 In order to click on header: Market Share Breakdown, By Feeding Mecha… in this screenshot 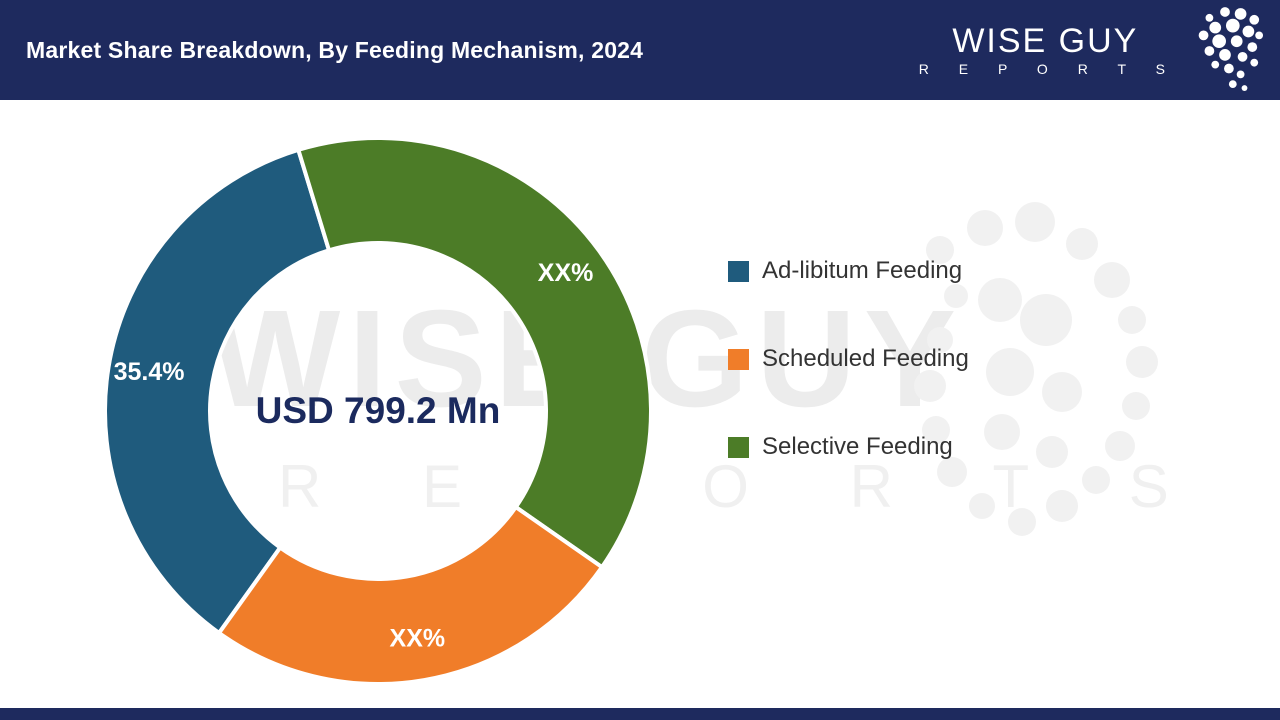, I will do `click(640, 50)`.